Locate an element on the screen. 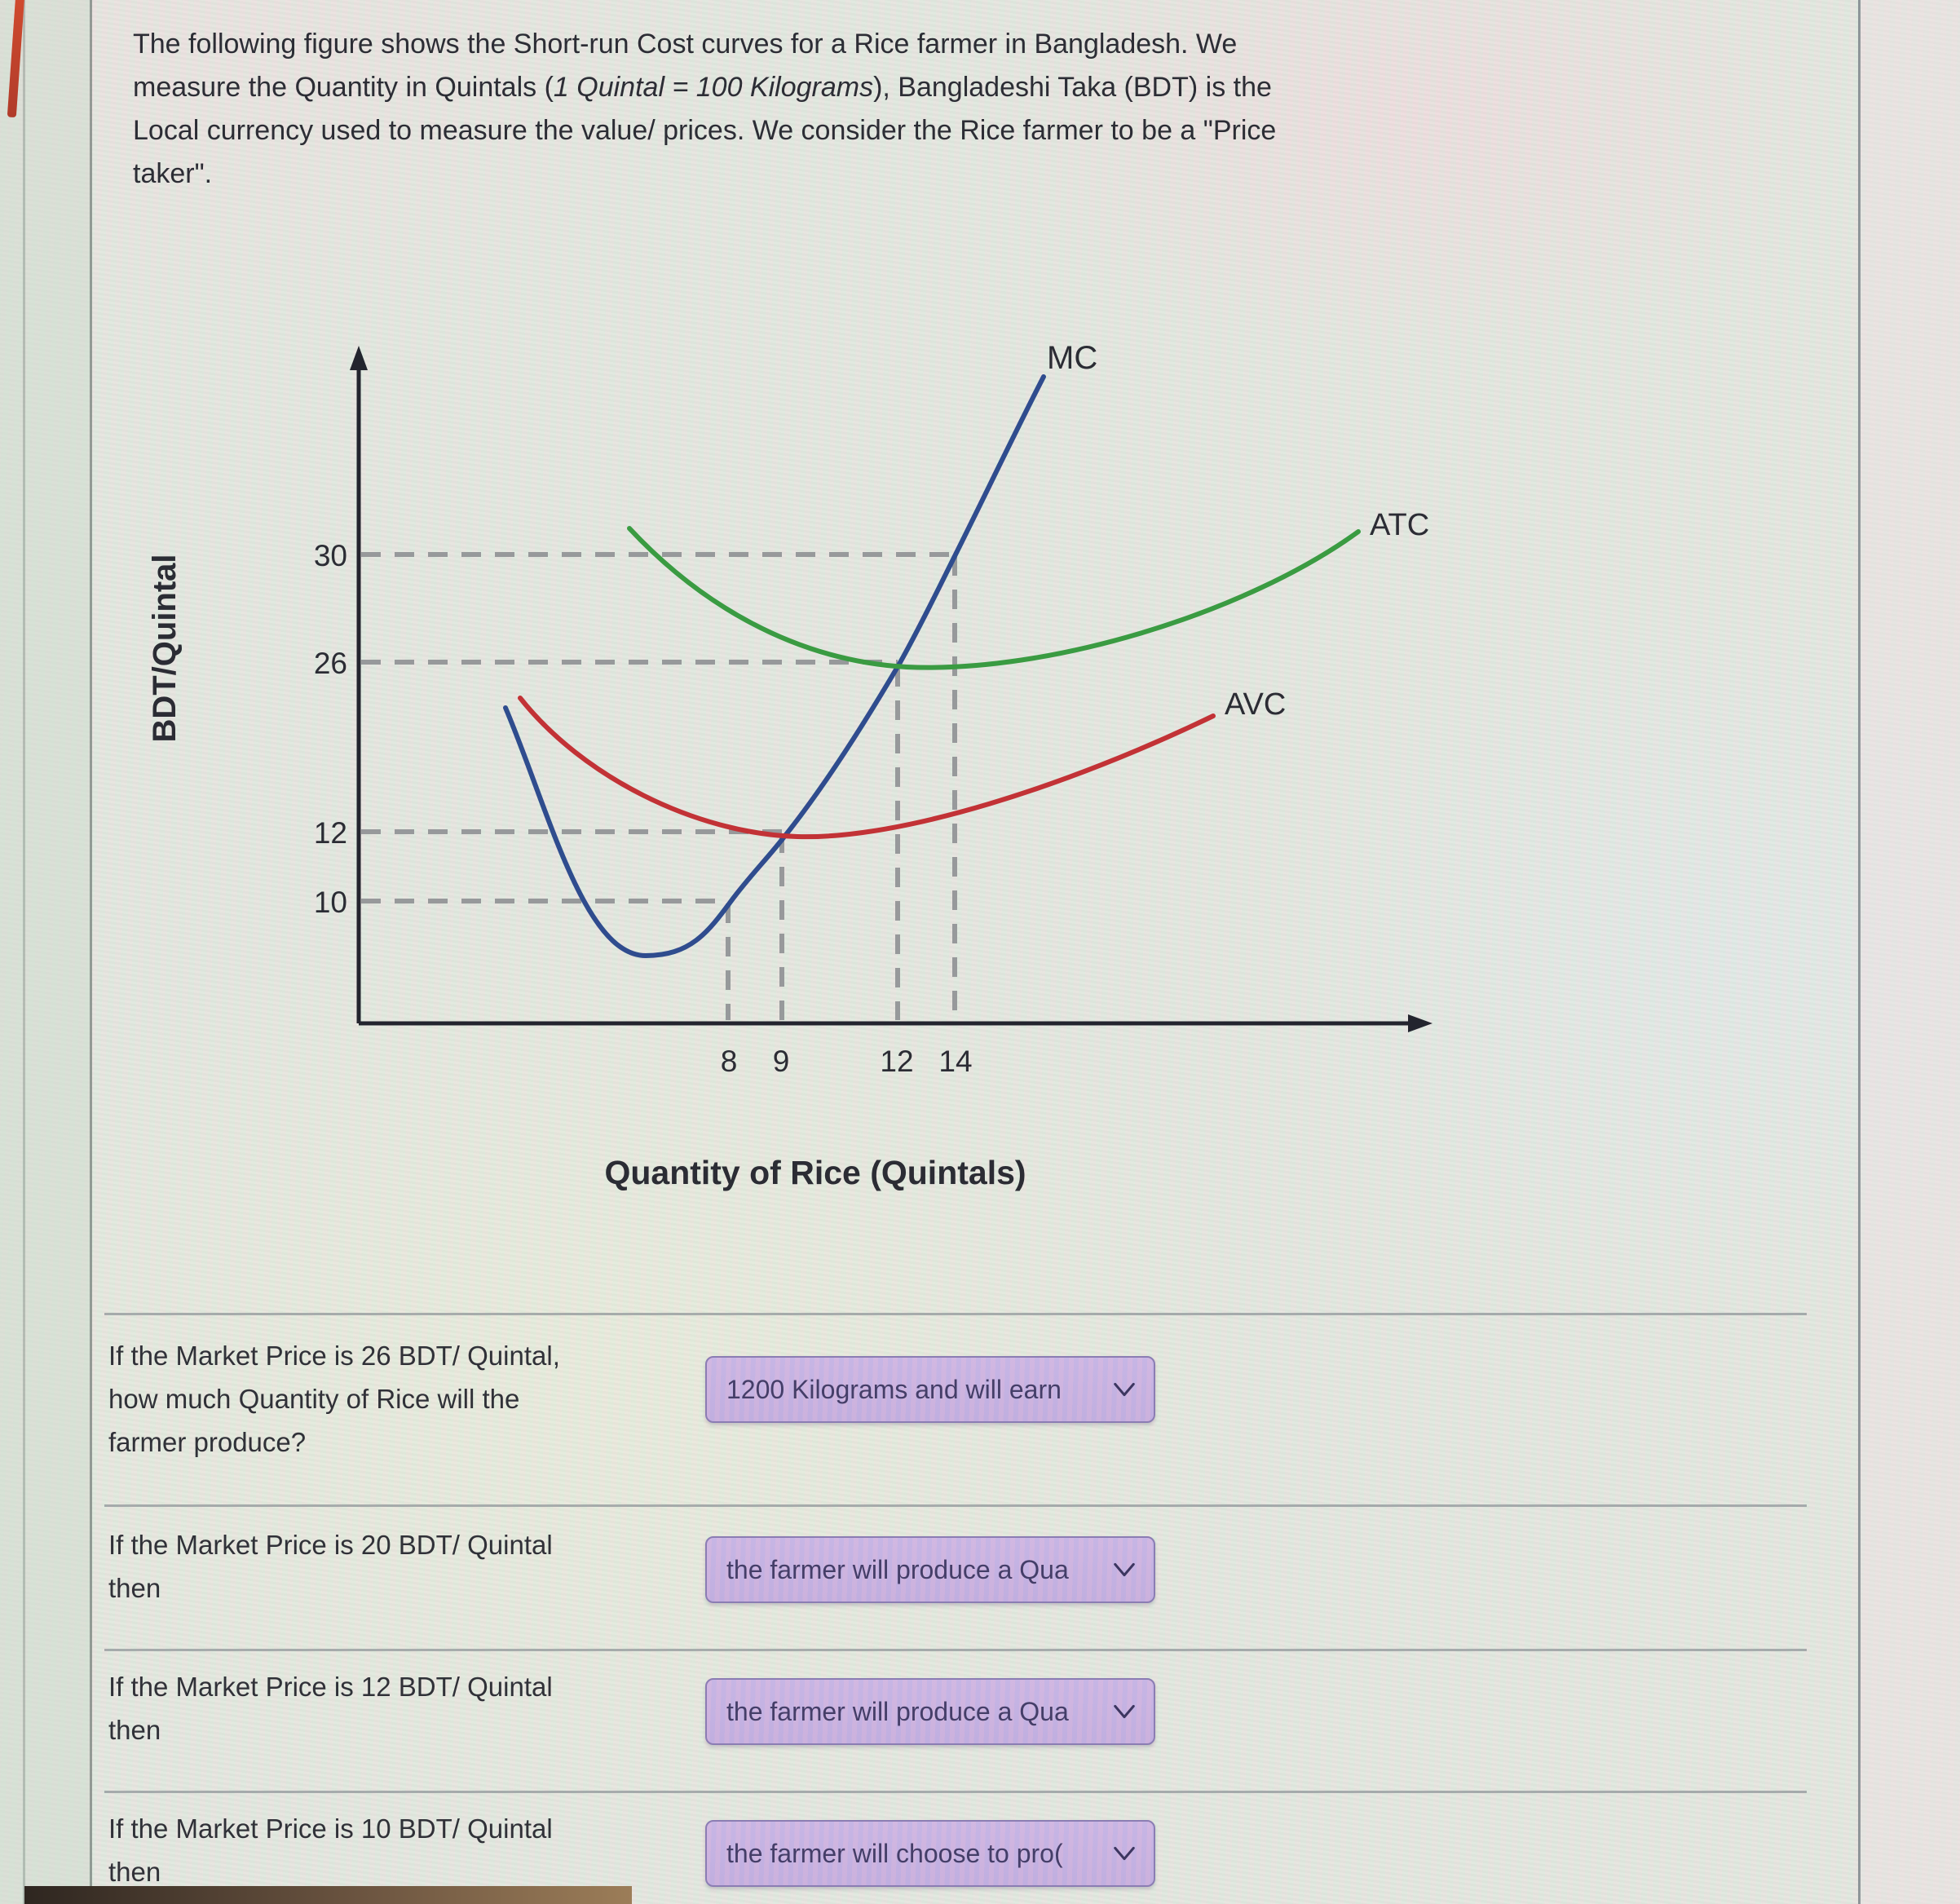 The image size is (1960, 1904). guide-lines is located at coordinates (659, 786).